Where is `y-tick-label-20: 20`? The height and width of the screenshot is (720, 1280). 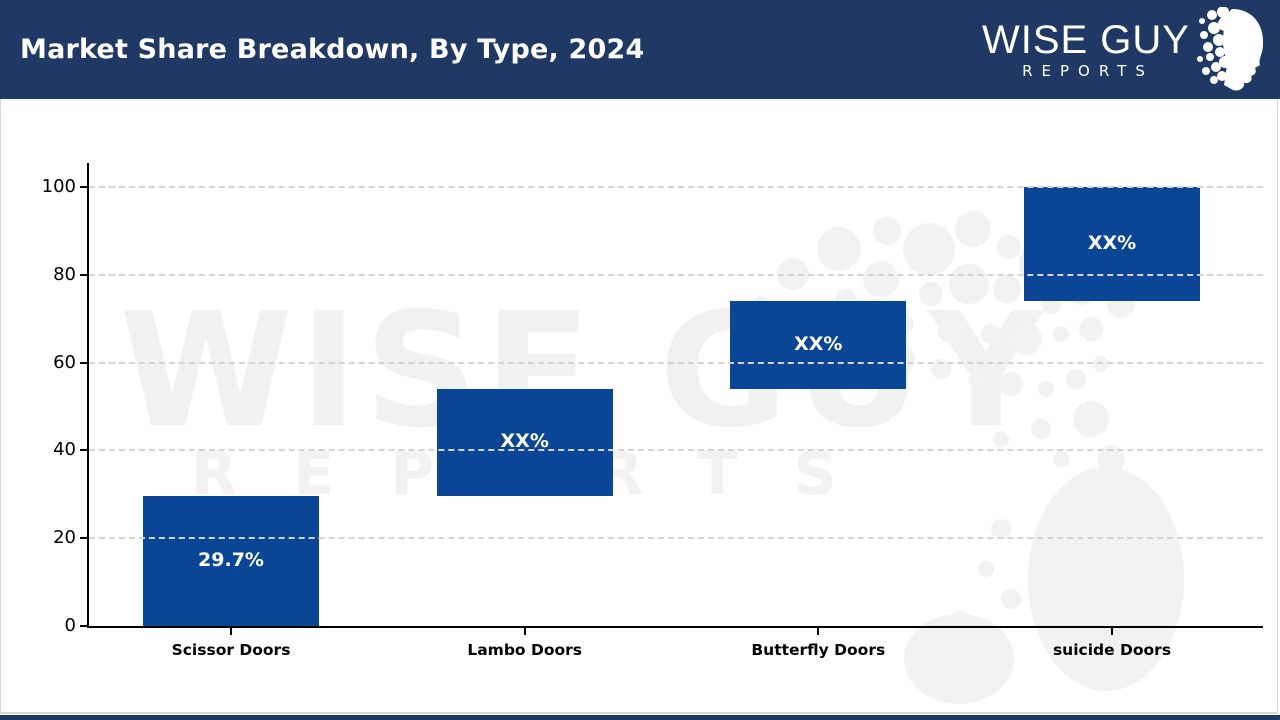
y-tick-label-20: 20 is located at coordinates (64, 538).